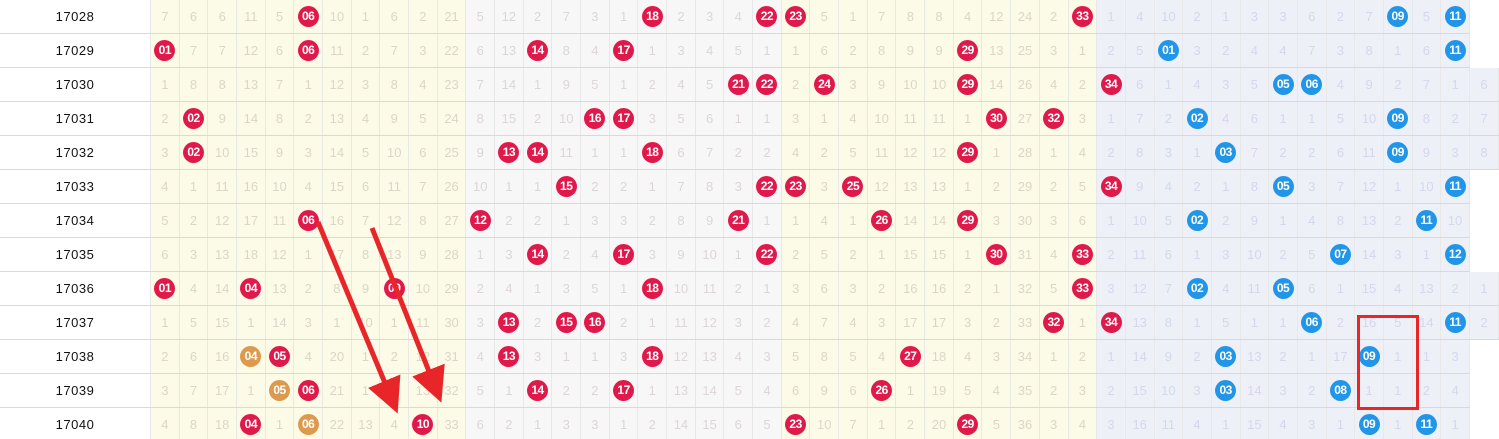 The image size is (1499, 439). Describe the element at coordinates (75, 356) in the screenshot. I see `issue-number: 17038` at that location.